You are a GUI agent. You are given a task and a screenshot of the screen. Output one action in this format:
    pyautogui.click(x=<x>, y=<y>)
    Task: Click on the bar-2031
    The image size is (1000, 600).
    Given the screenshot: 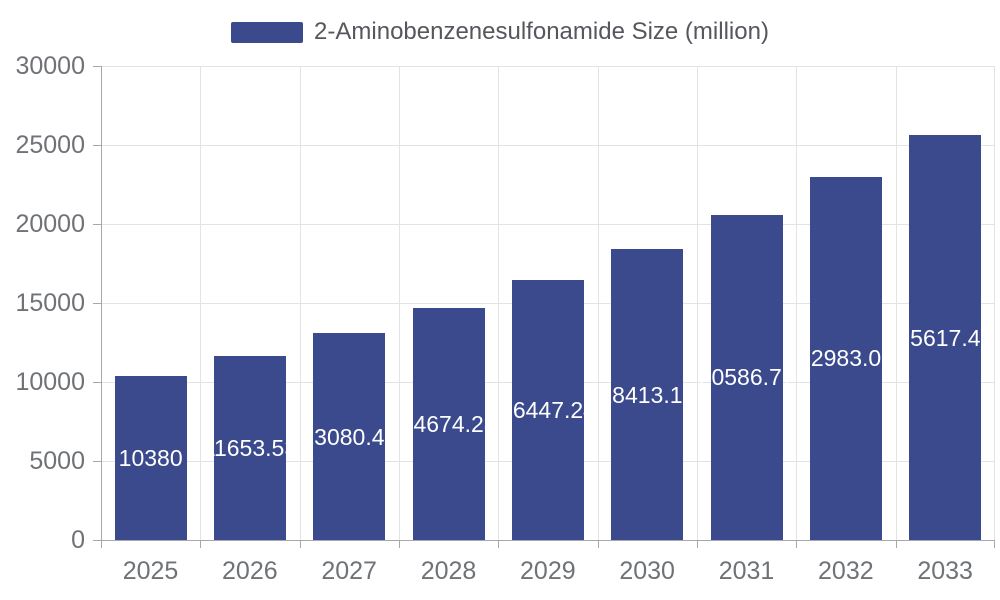 What is the action you would take?
    pyautogui.click(x=746, y=377)
    